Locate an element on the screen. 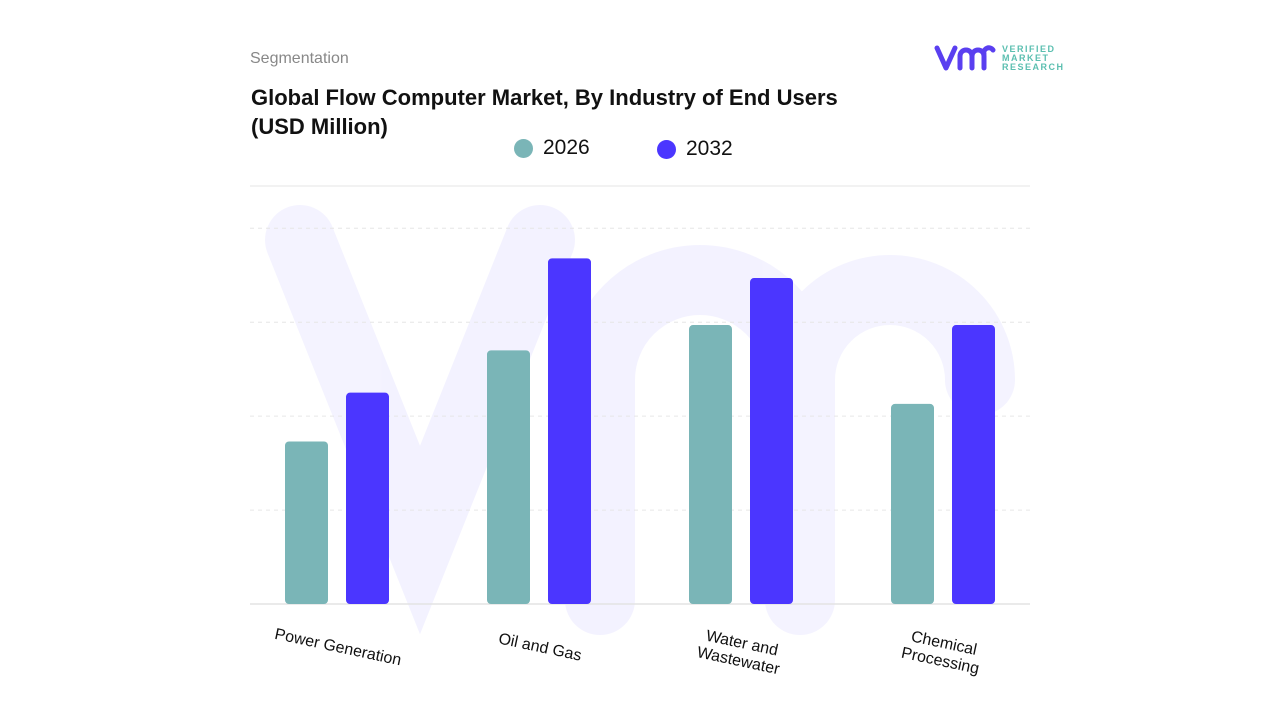 The width and height of the screenshot is (1280, 720). x-tick-label-line: Power Generation is located at coordinates (338, 647).